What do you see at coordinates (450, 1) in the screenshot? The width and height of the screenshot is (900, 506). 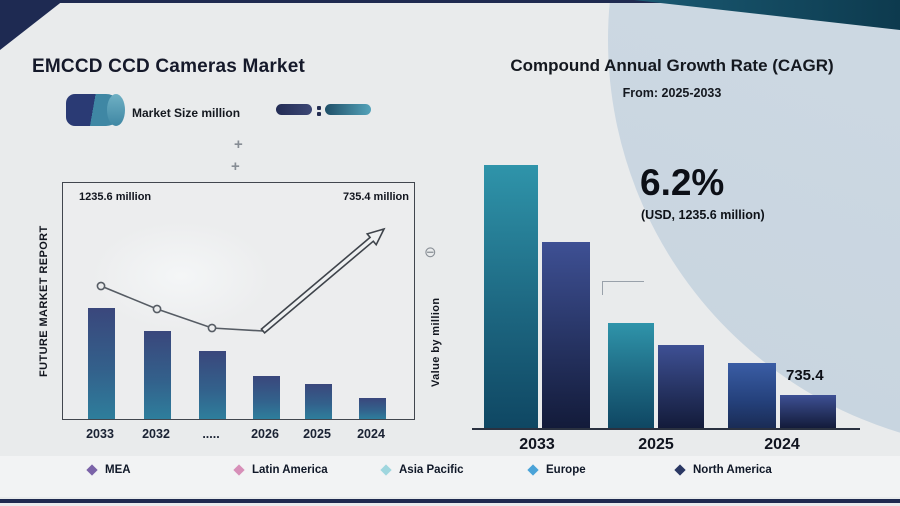 I see `top-border-line` at bounding box center [450, 1].